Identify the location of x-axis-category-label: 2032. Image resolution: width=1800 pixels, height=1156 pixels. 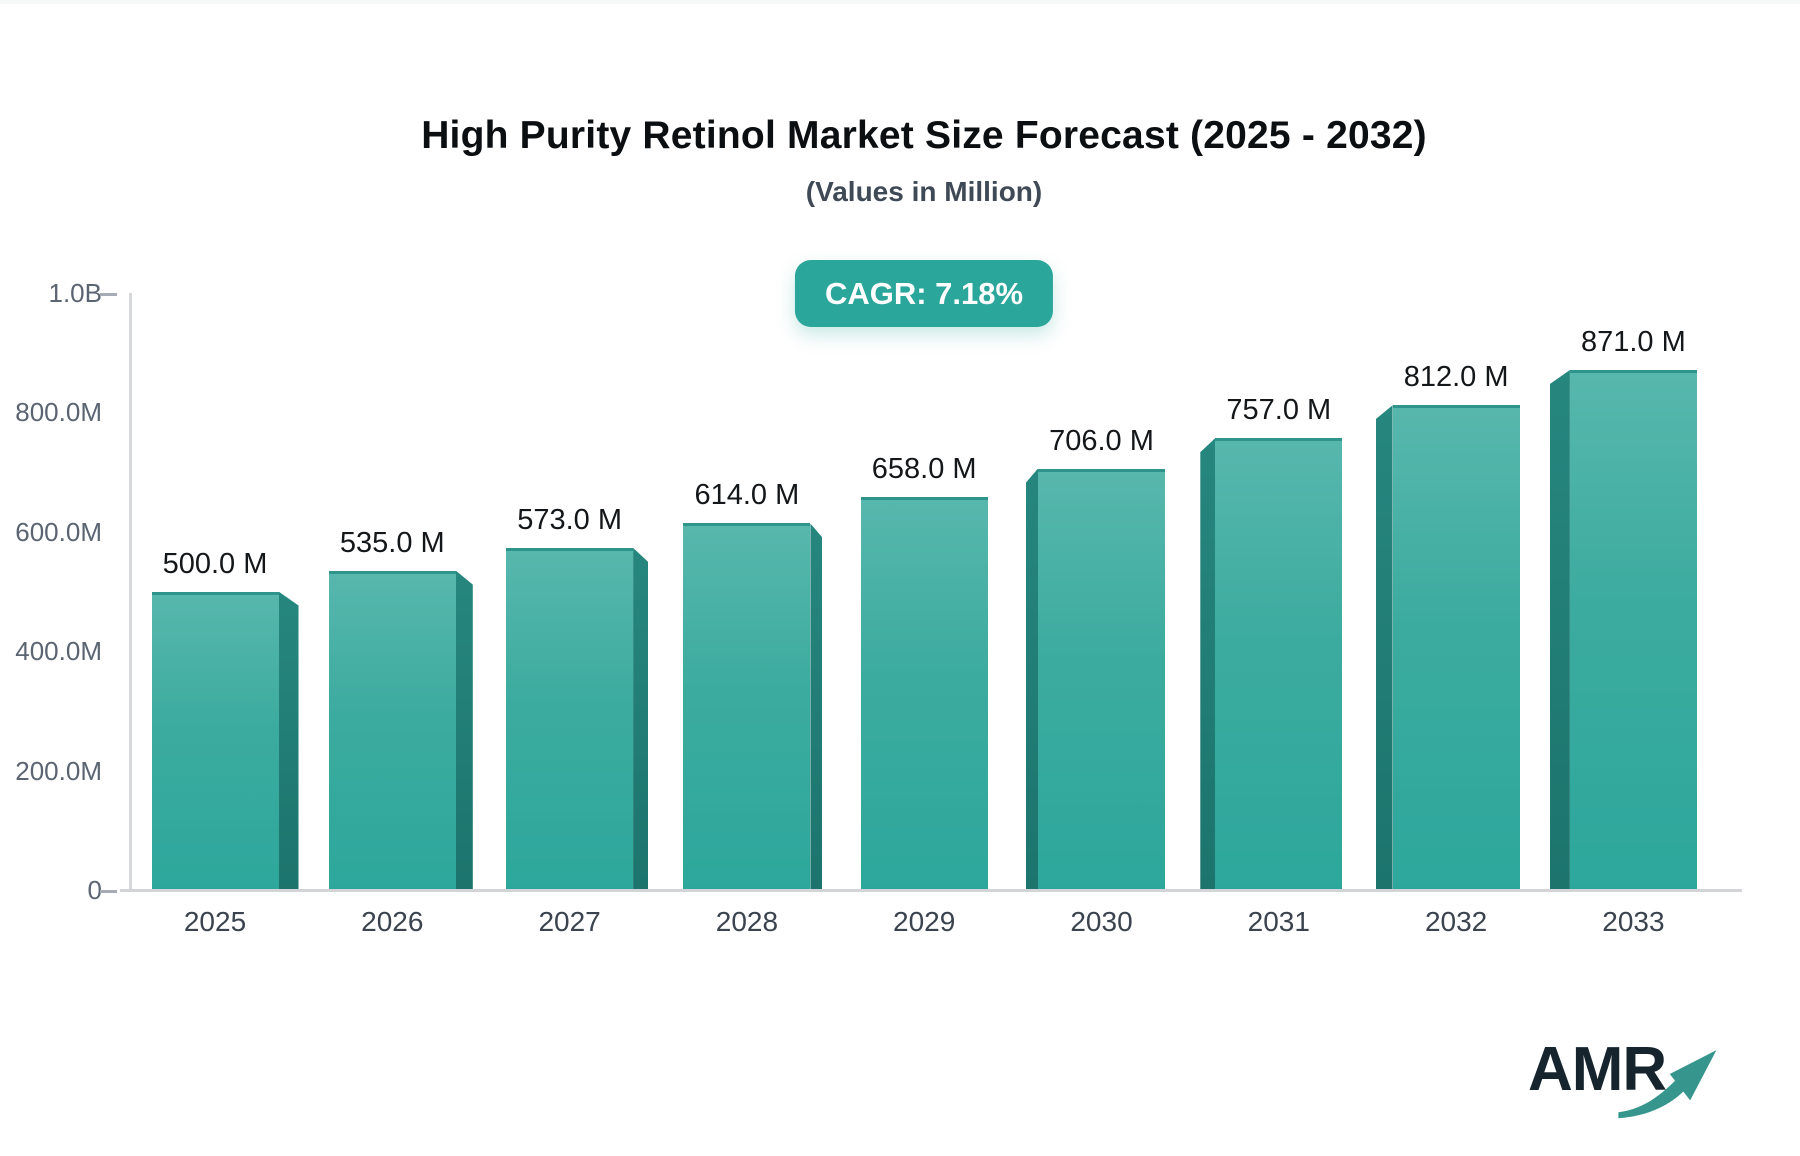
(1456, 921).